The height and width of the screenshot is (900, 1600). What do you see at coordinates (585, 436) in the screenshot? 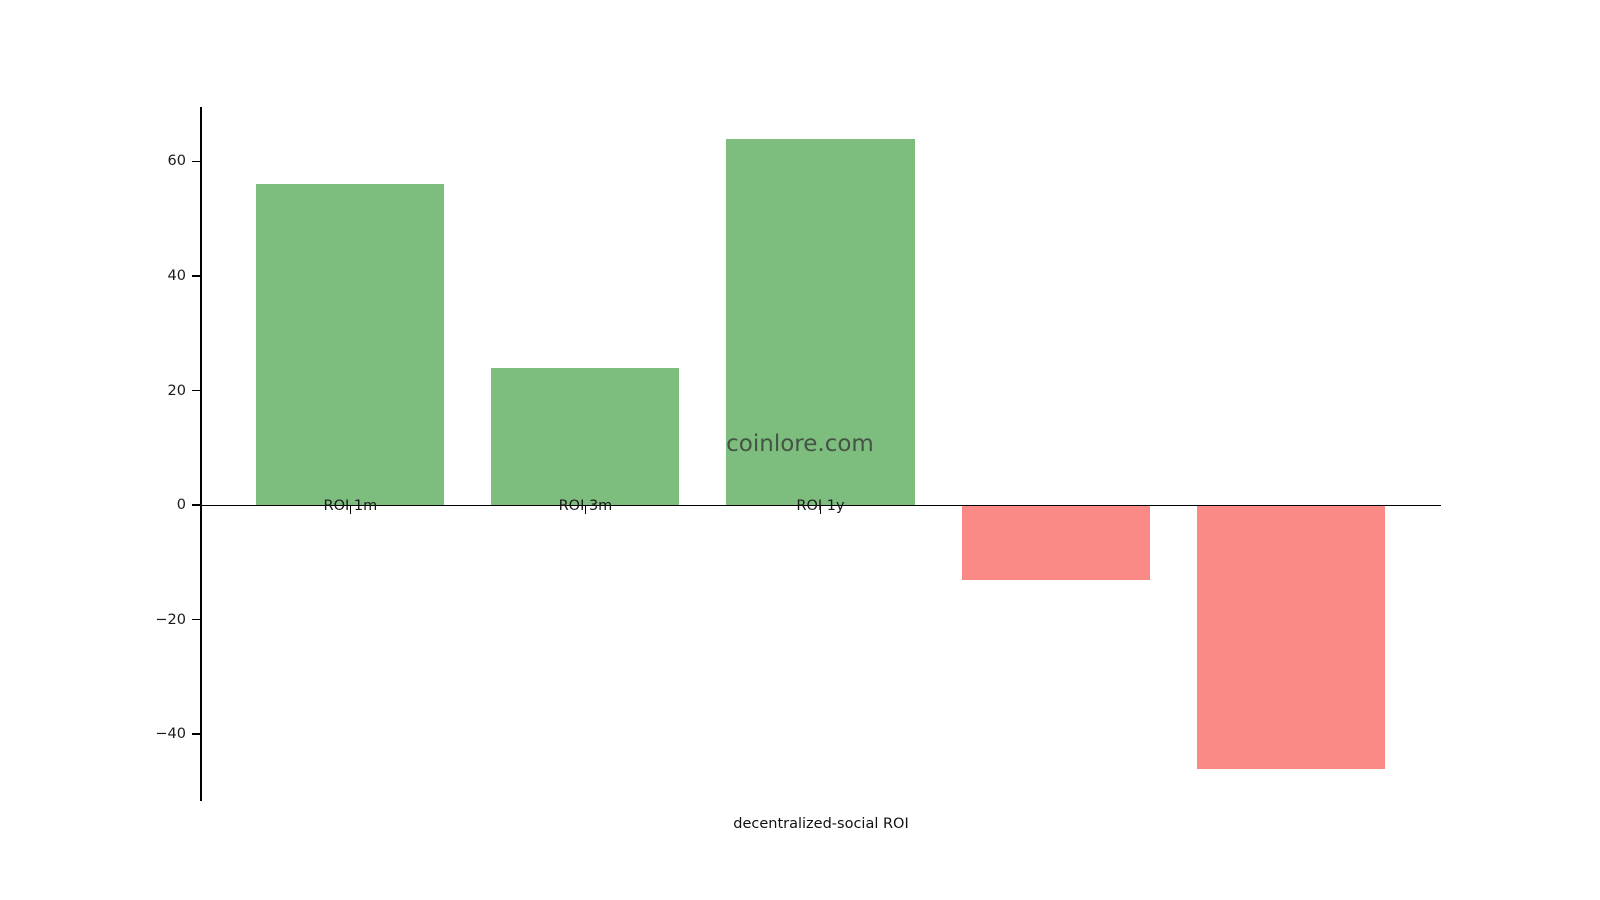
I see `bar-roi-3m` at bounding box center [585, 436].